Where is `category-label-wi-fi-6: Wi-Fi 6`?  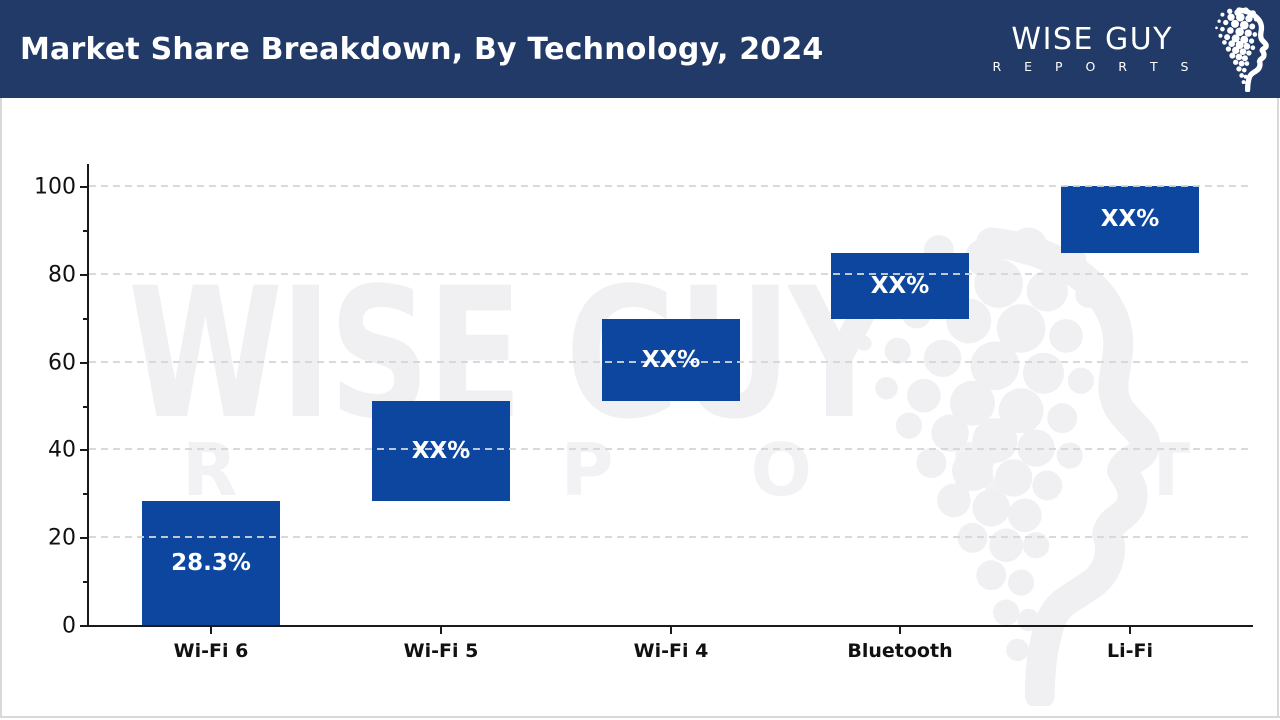 category-label-wi-fi-6: Wi-Fi 6 is located at coordinates (211, 651).